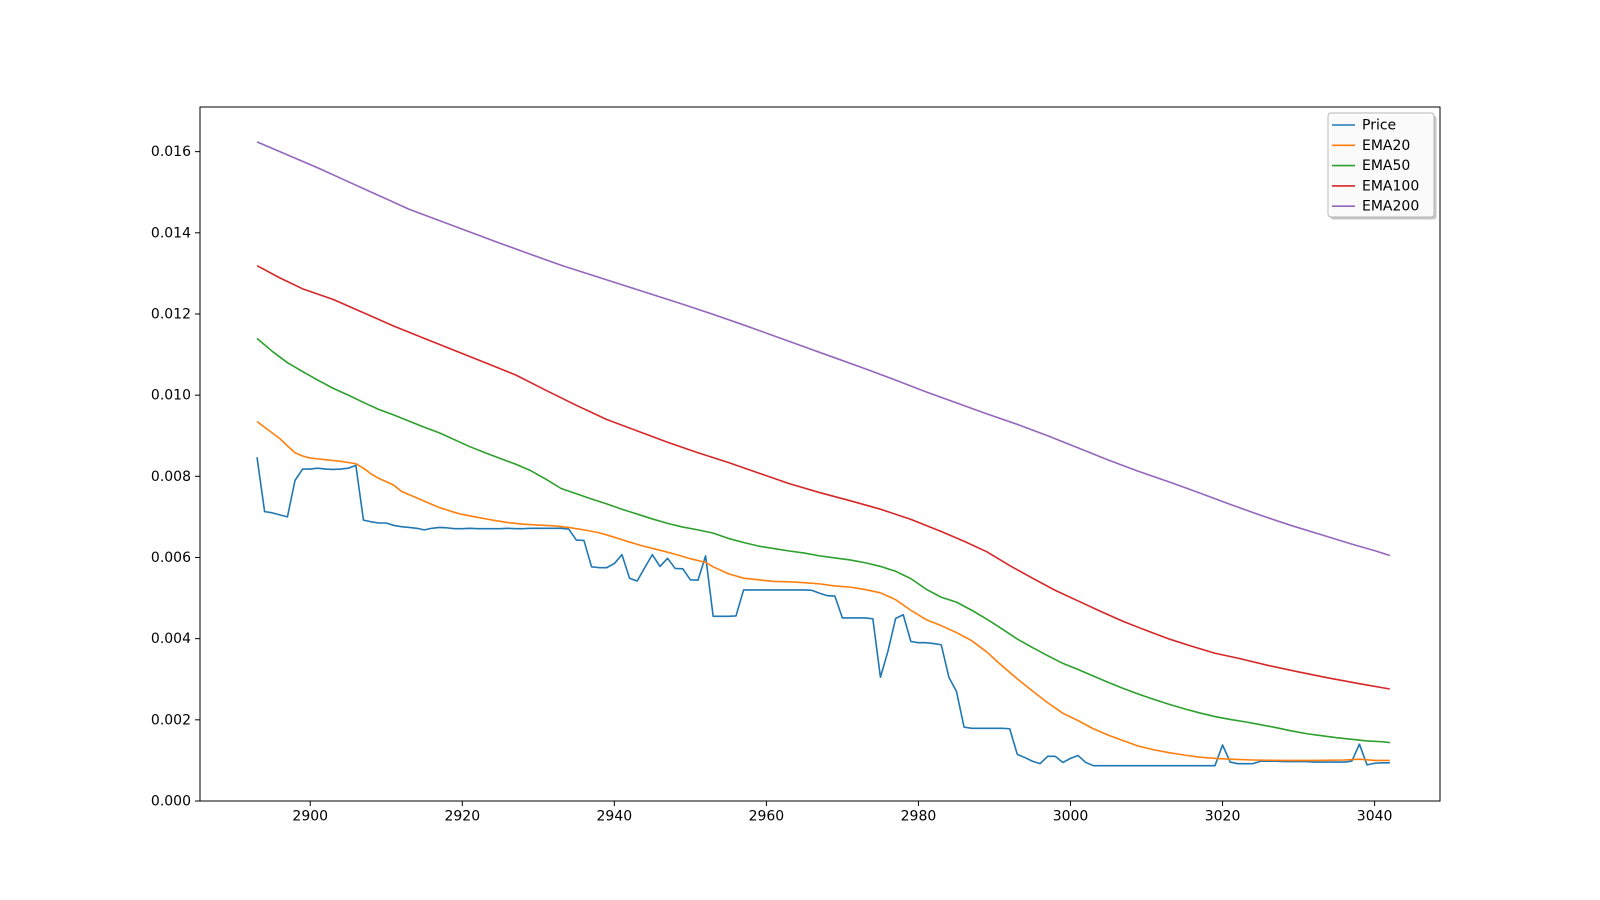 The height and width of the screenshot is (900, 1600). I want to click on legend-label: EMA200, so click(1390, 207).